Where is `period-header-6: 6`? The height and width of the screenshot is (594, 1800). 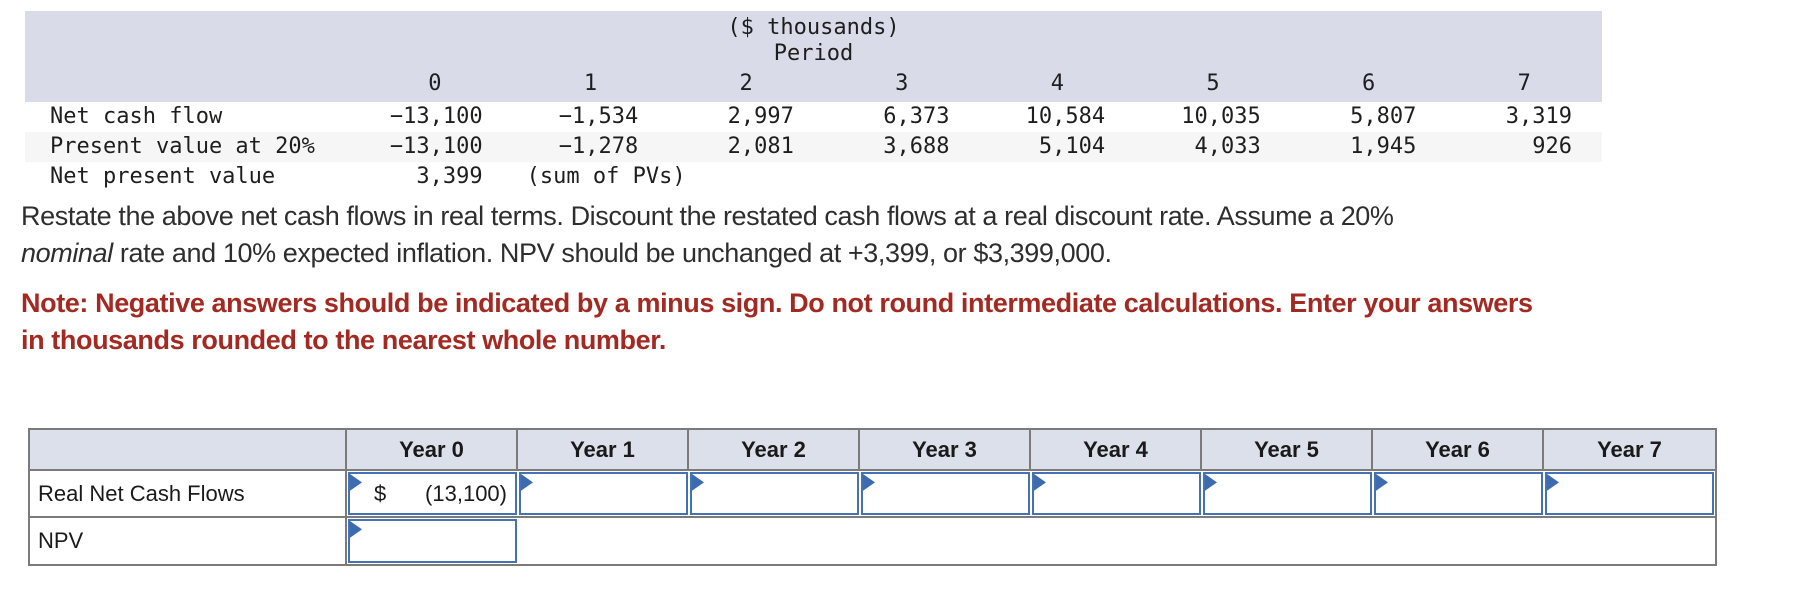 period-header-6: 6 is located at coordinates (1368, 83).